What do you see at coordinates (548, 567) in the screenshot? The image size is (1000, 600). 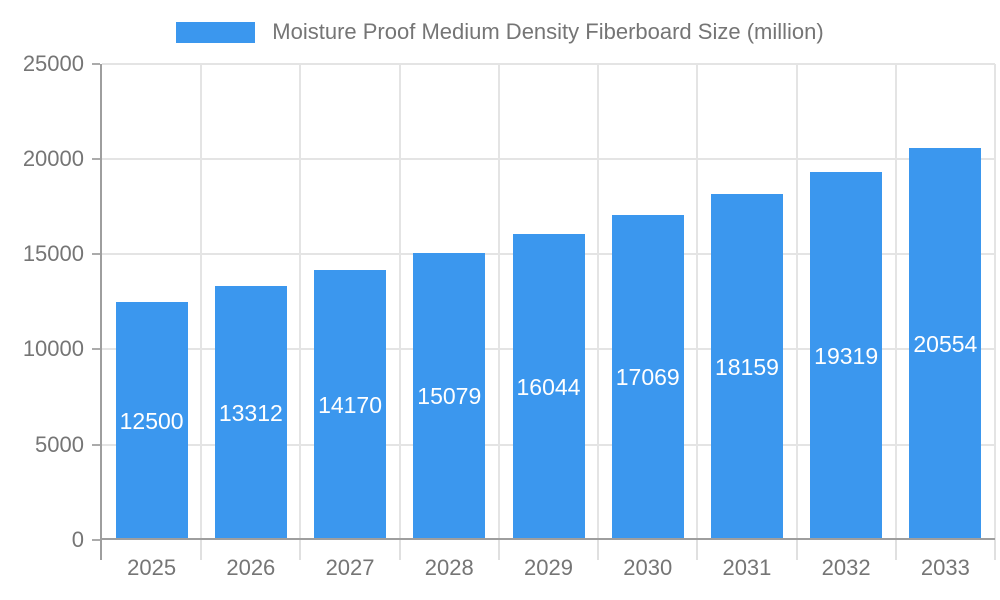 I see `x-axis-label: 2029` at bounding box center [548, 567].